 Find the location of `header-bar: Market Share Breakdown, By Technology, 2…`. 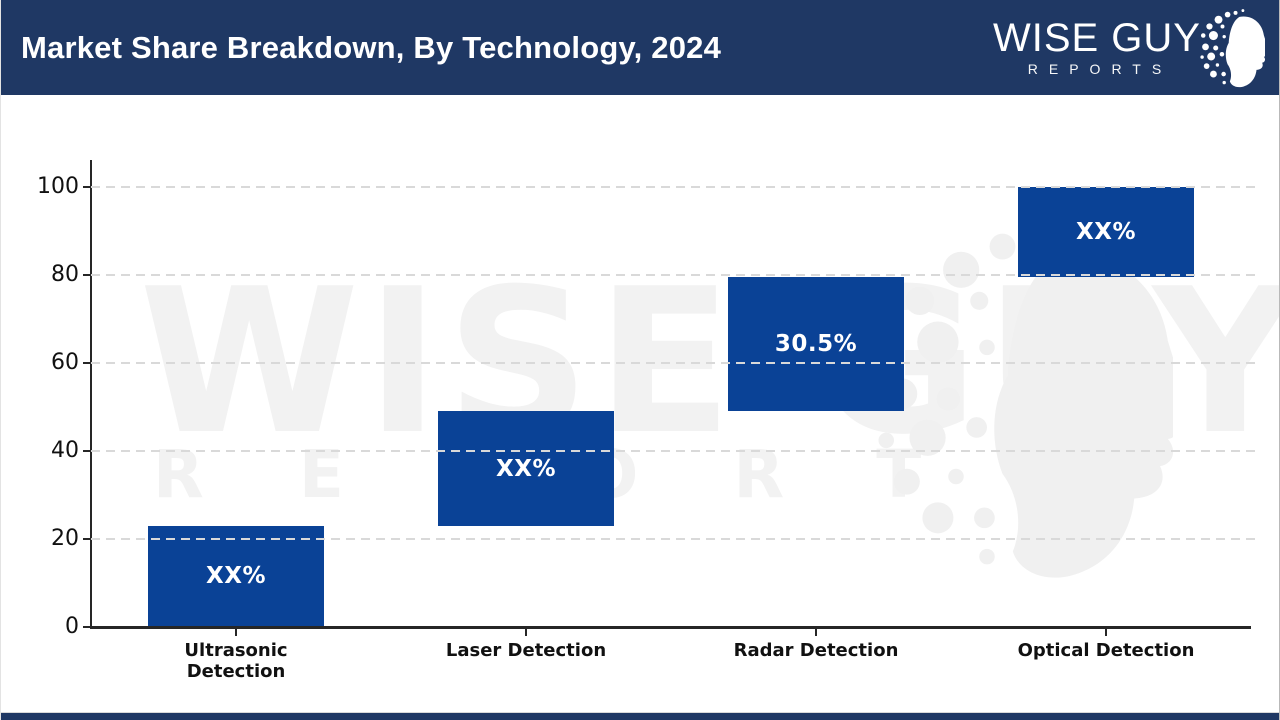

header-bar: Market Share Breakdown, By Technology, 2… is located at coordinates (640, 47).